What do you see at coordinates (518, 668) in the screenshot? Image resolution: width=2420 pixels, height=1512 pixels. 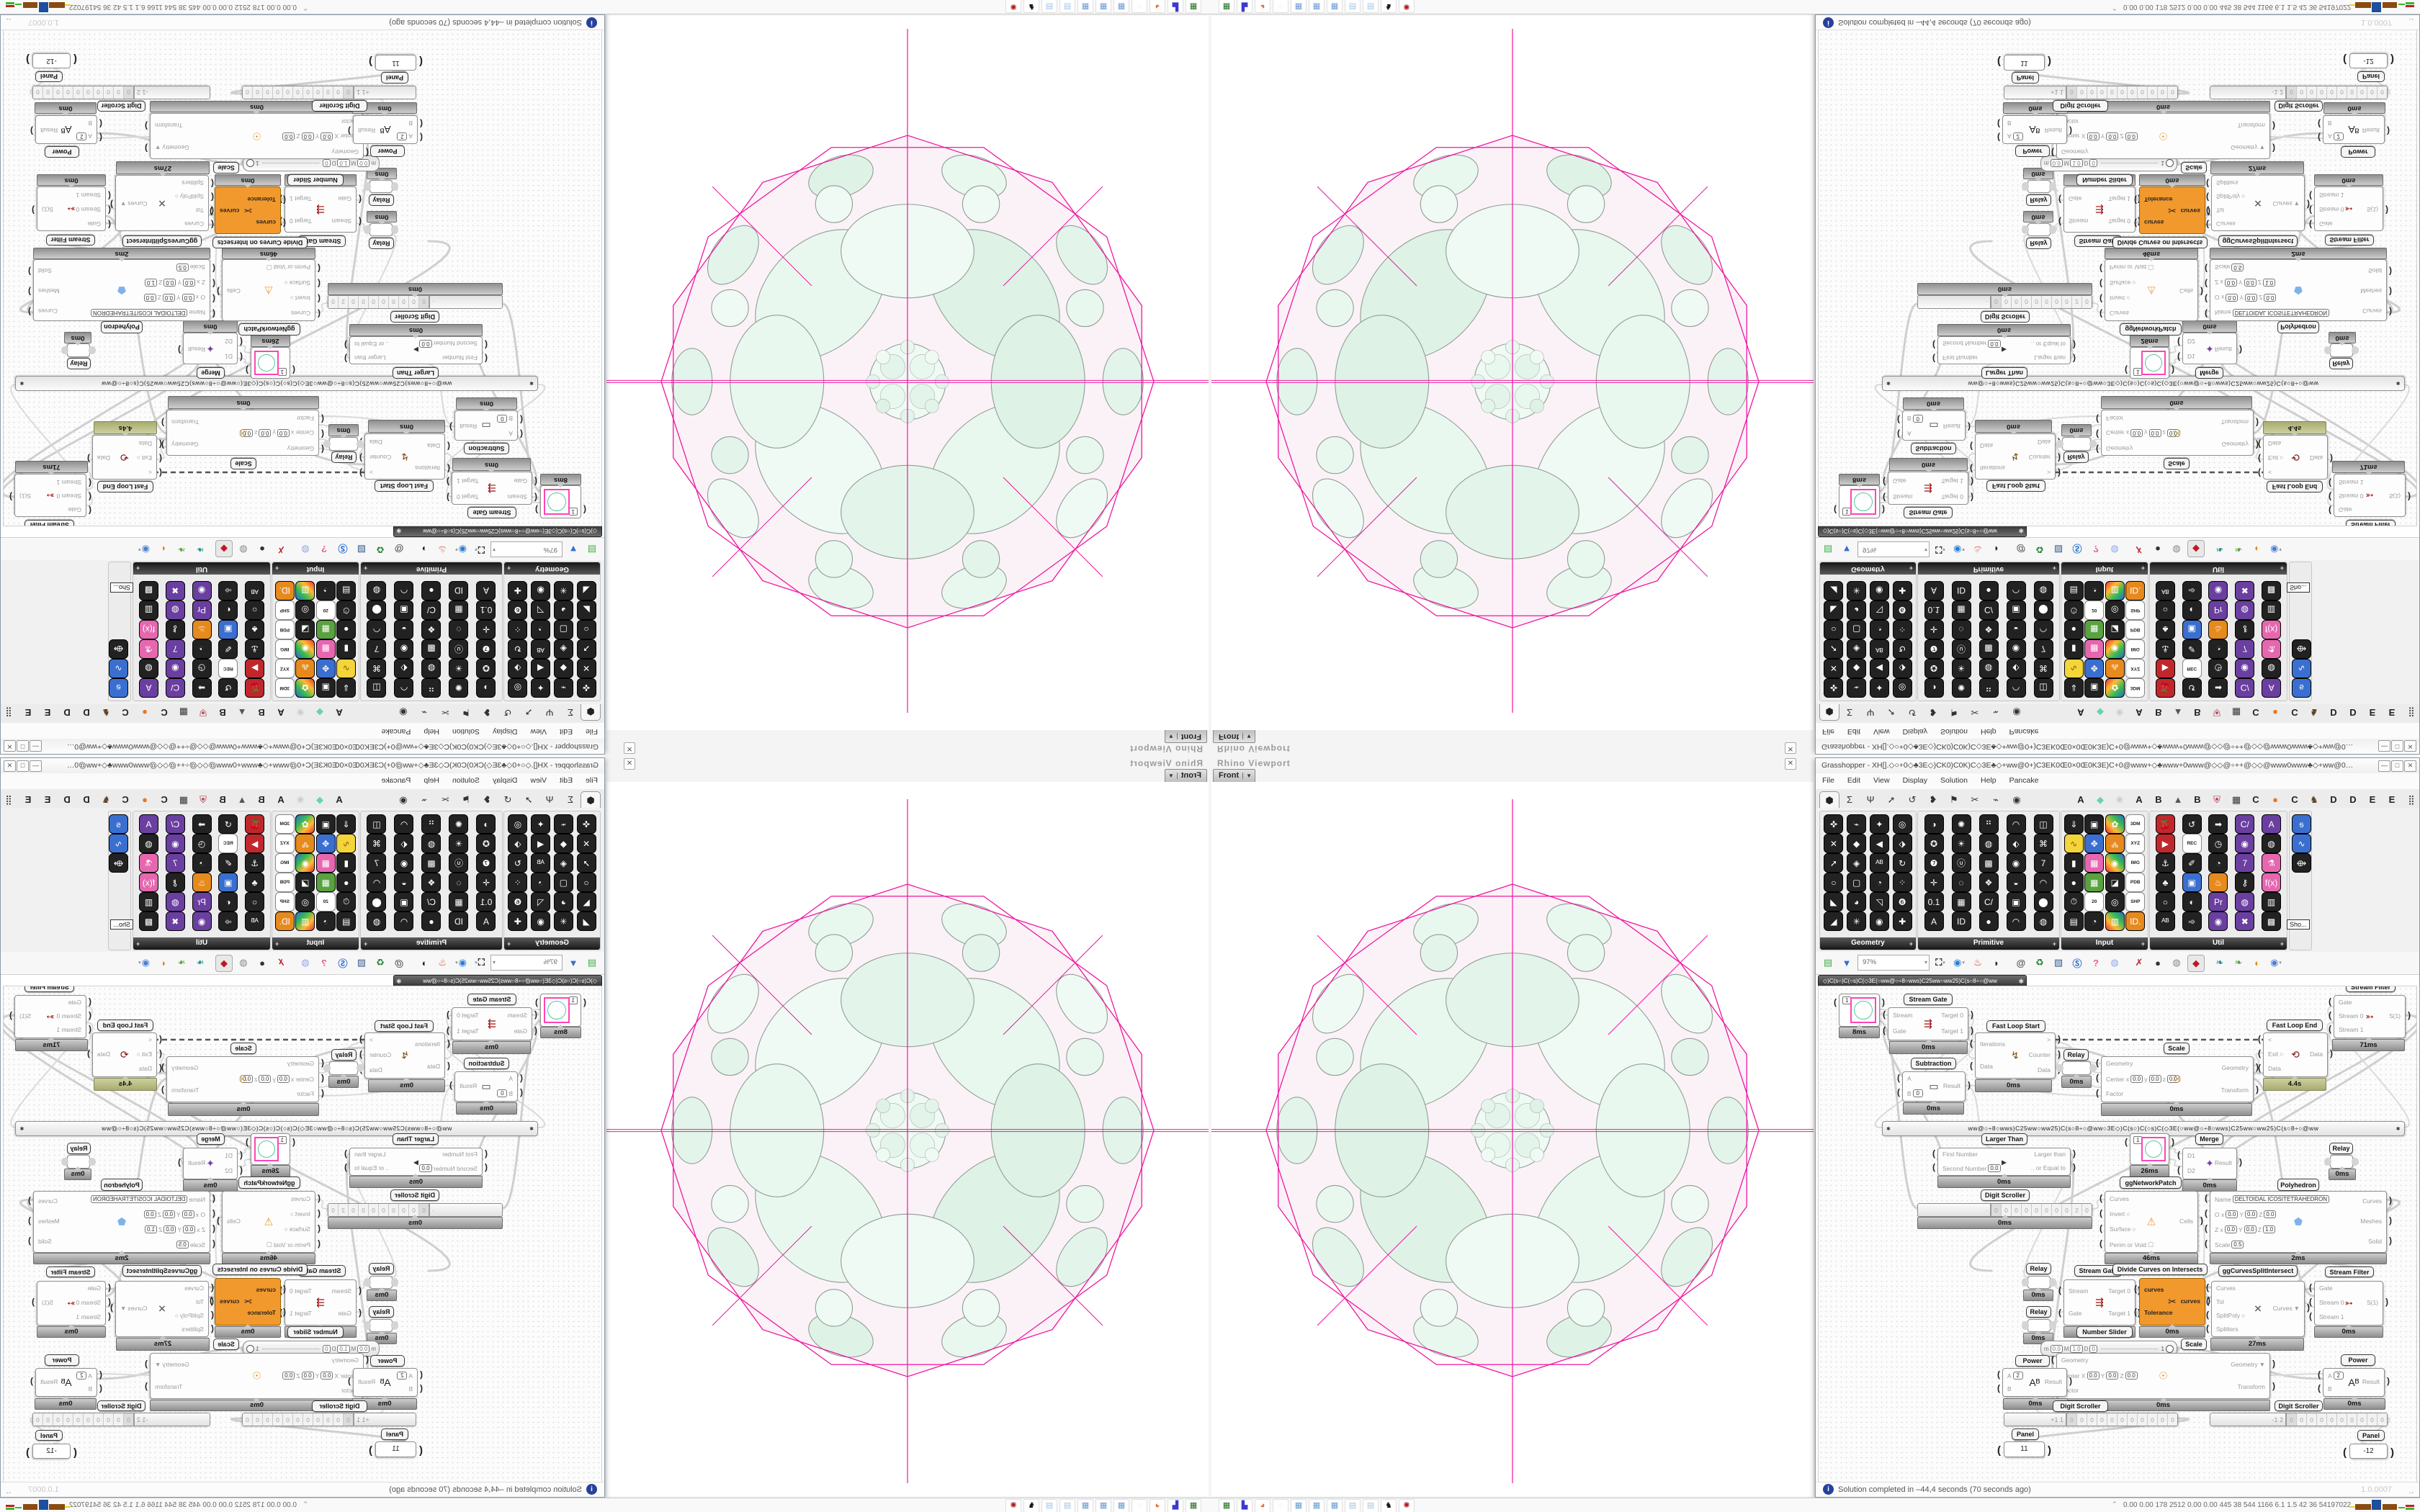 I see `component-icon: ⬗` at bounding box center [518, 668].